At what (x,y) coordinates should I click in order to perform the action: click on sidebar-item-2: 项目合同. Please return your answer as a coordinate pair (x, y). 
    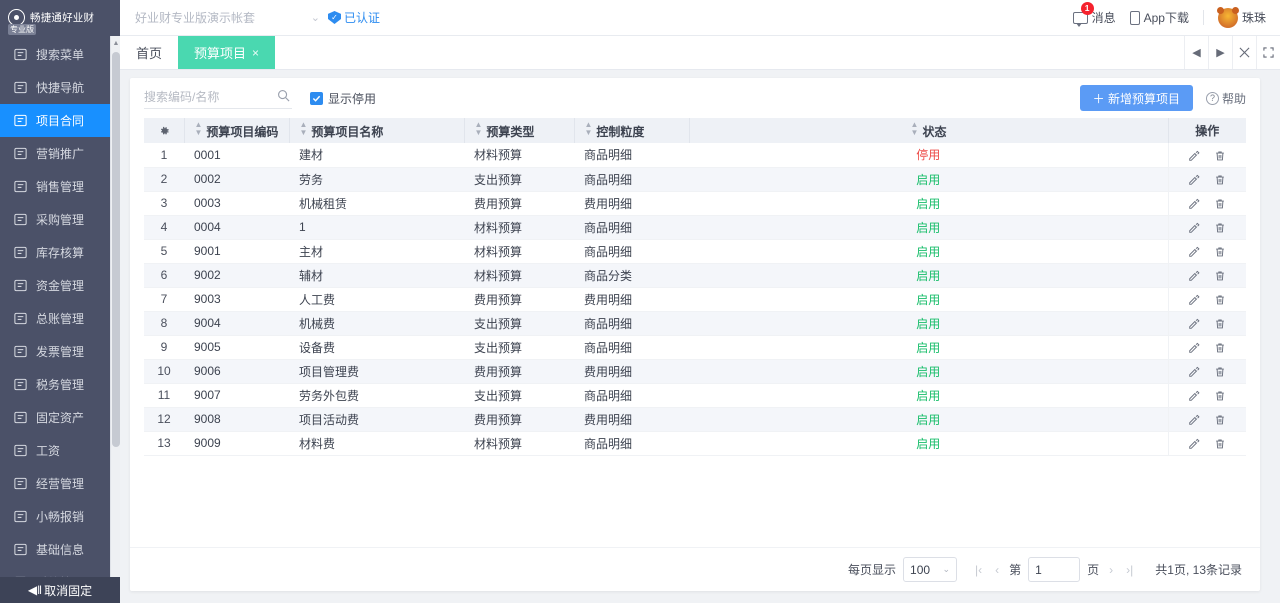
    Looking at the image, I should click on (60, 120).